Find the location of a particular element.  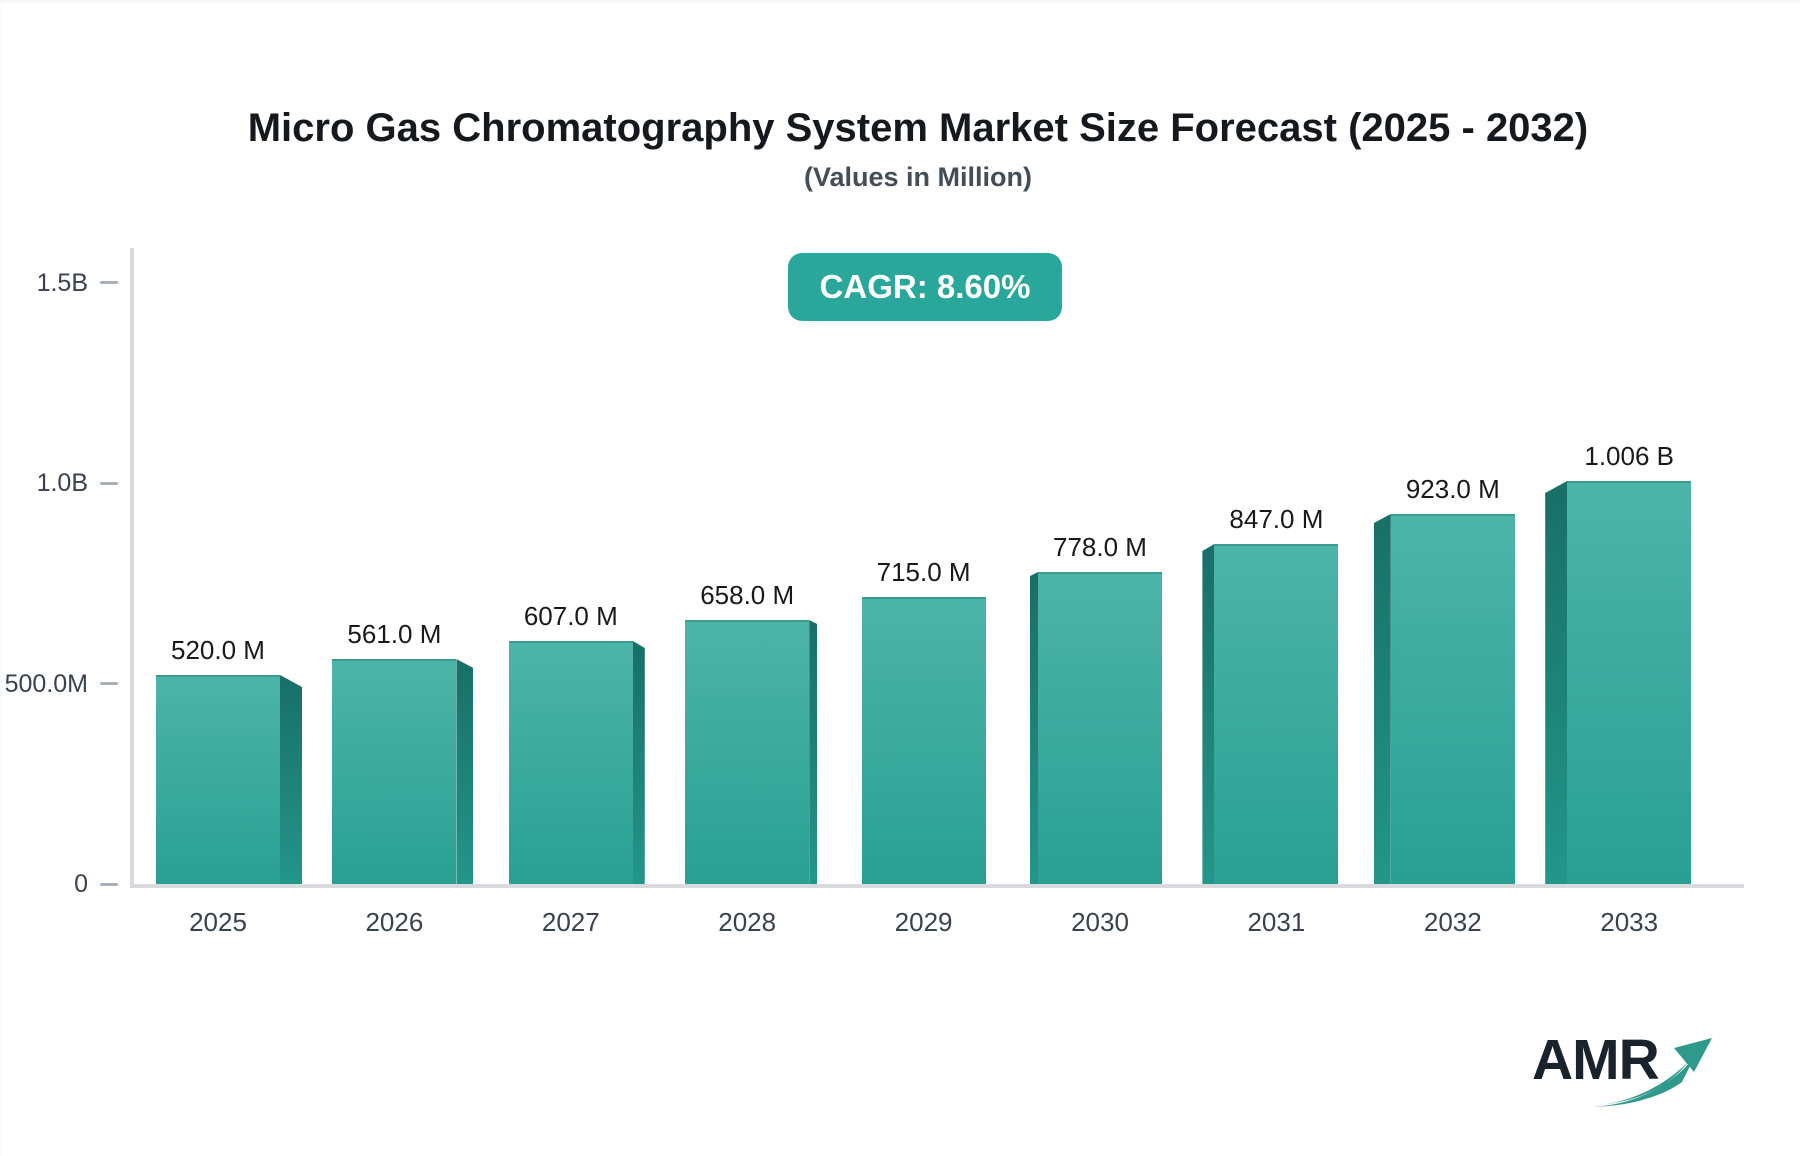

bar-side-face-2027 is located at coordinates (638, 763).